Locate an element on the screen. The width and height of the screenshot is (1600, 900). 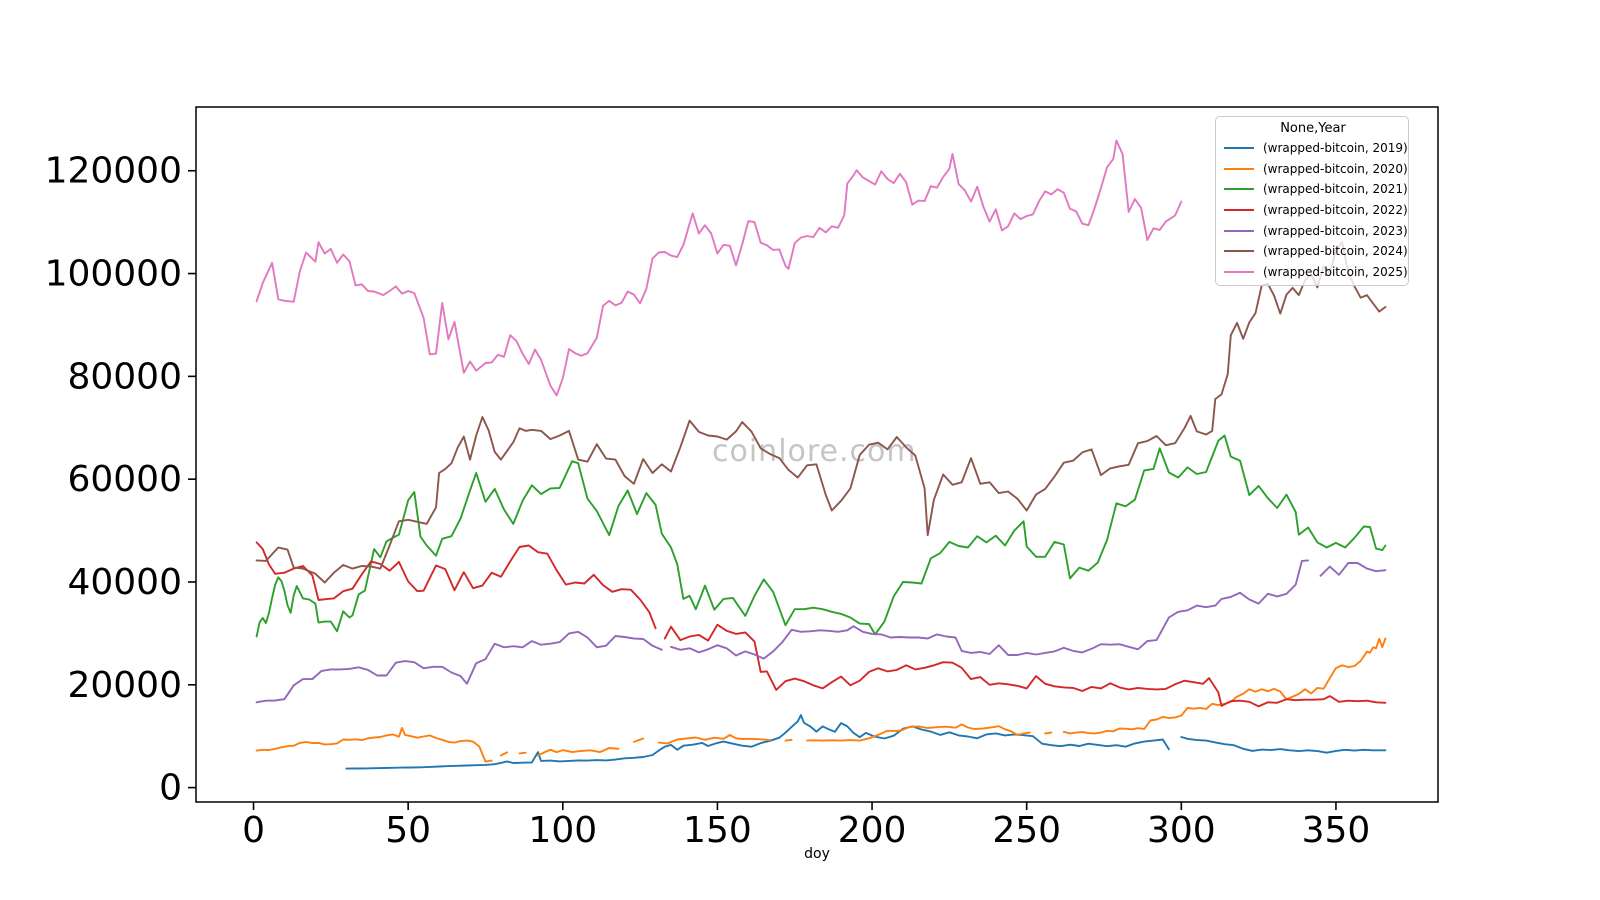
legend-entry: (wrapped-bitcoin, 2024) is located at coordinates (1316, 251).